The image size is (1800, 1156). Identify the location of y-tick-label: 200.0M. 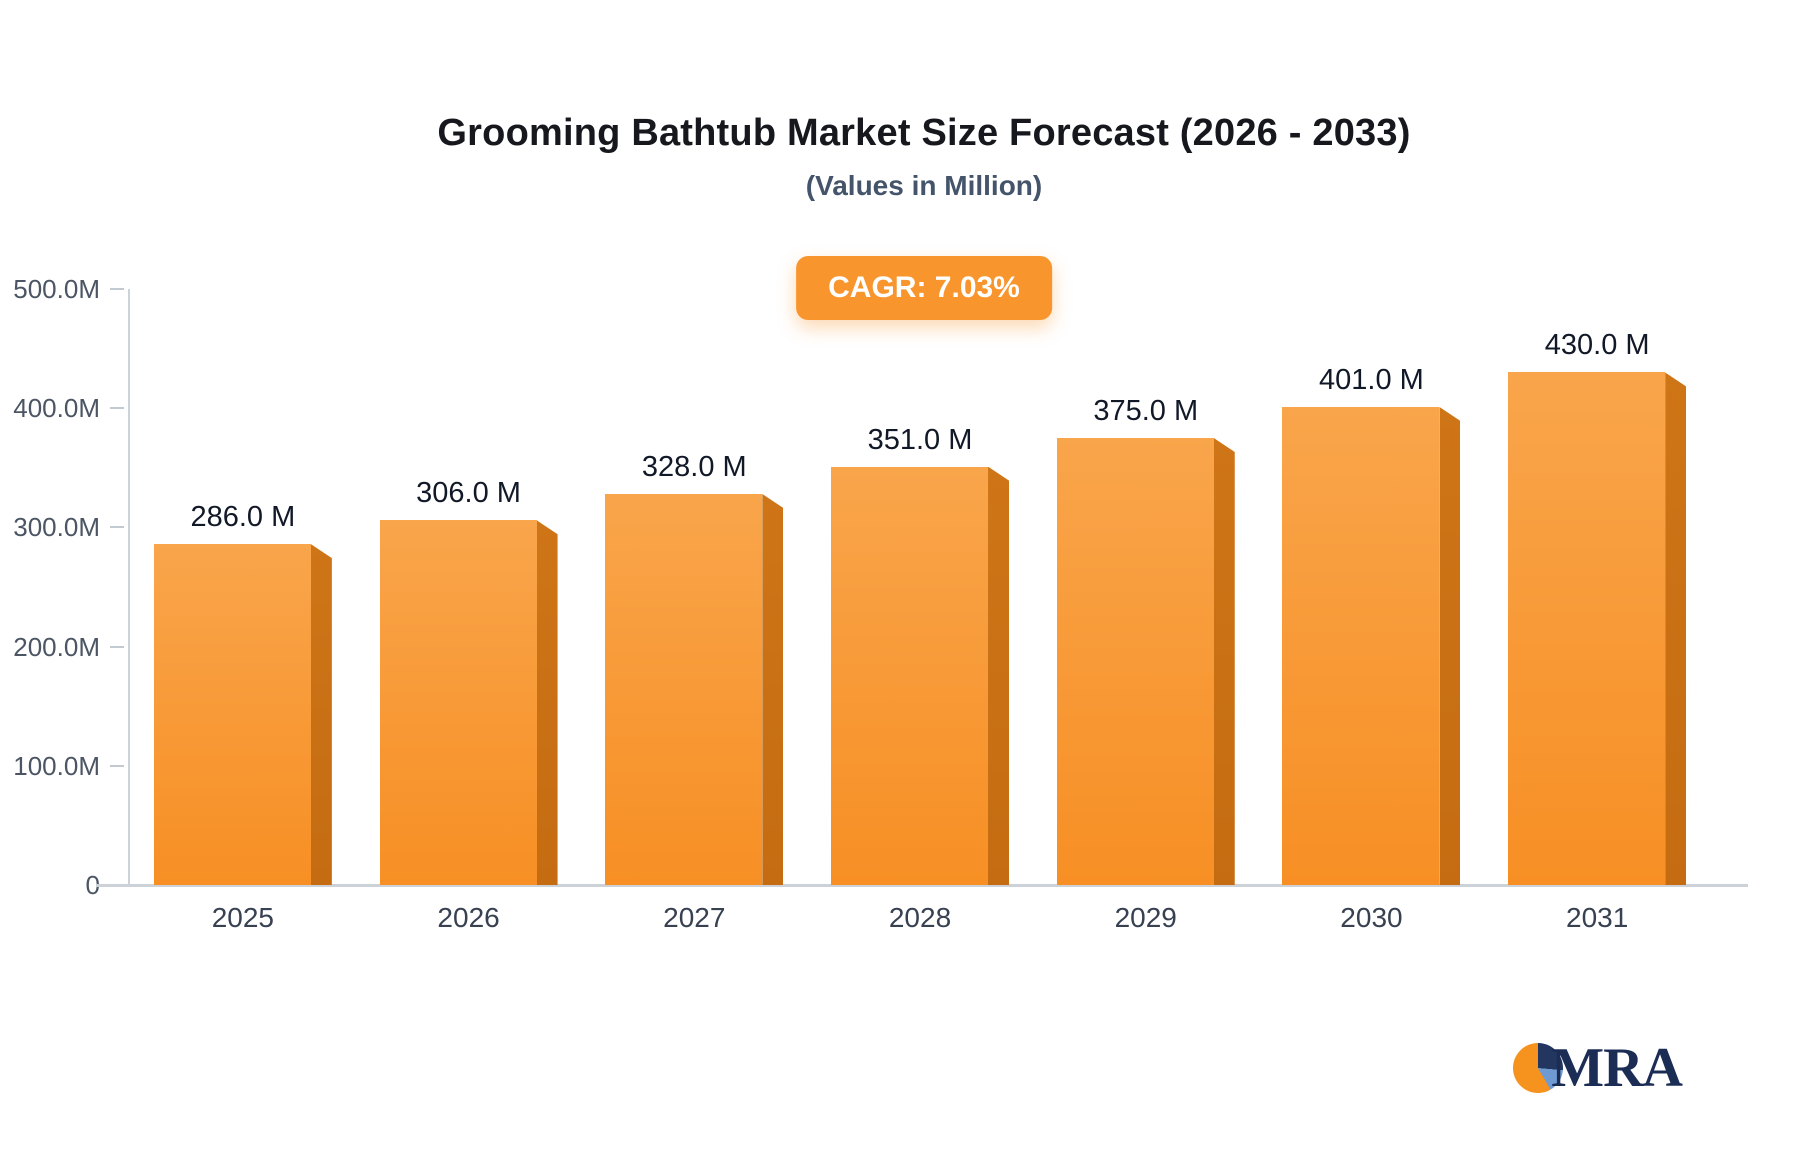
(56, 646).